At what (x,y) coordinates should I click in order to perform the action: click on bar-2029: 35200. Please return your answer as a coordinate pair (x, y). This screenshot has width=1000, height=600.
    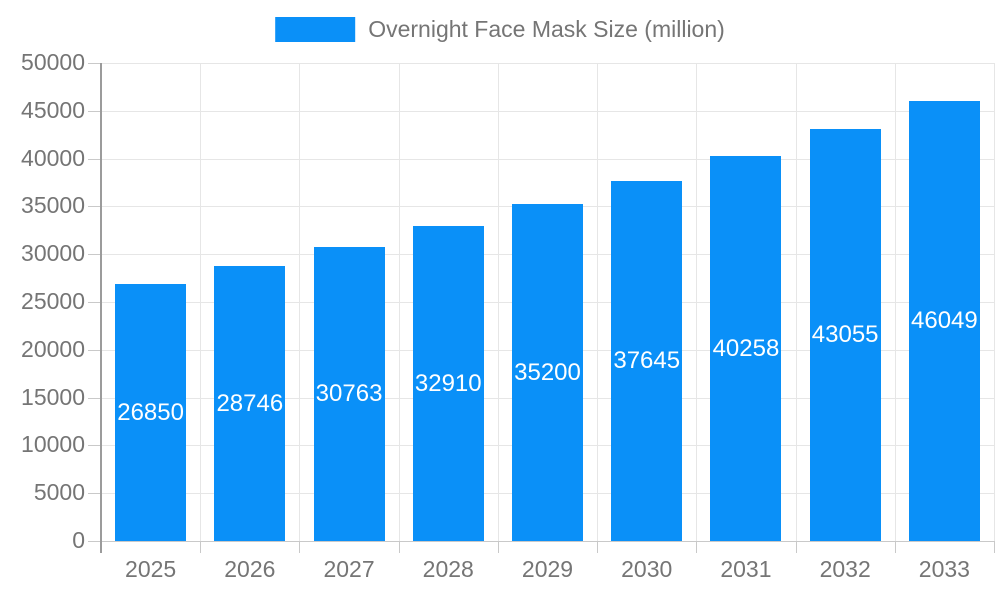
    Looking at the image, I should click on (547, 372).